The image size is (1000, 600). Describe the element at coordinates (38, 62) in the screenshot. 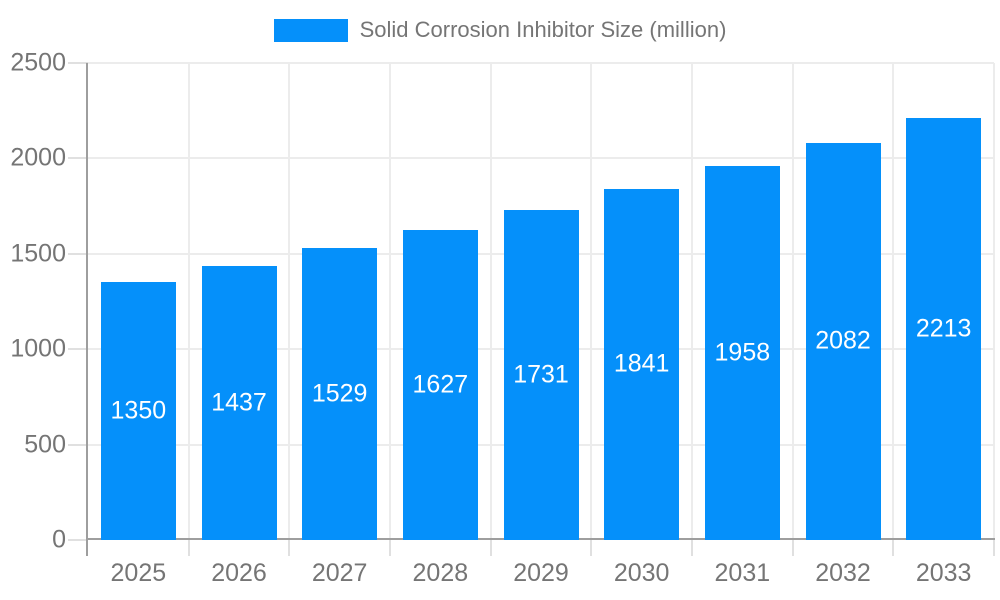

I see `y-axis-tick-label: 2500` at that location.